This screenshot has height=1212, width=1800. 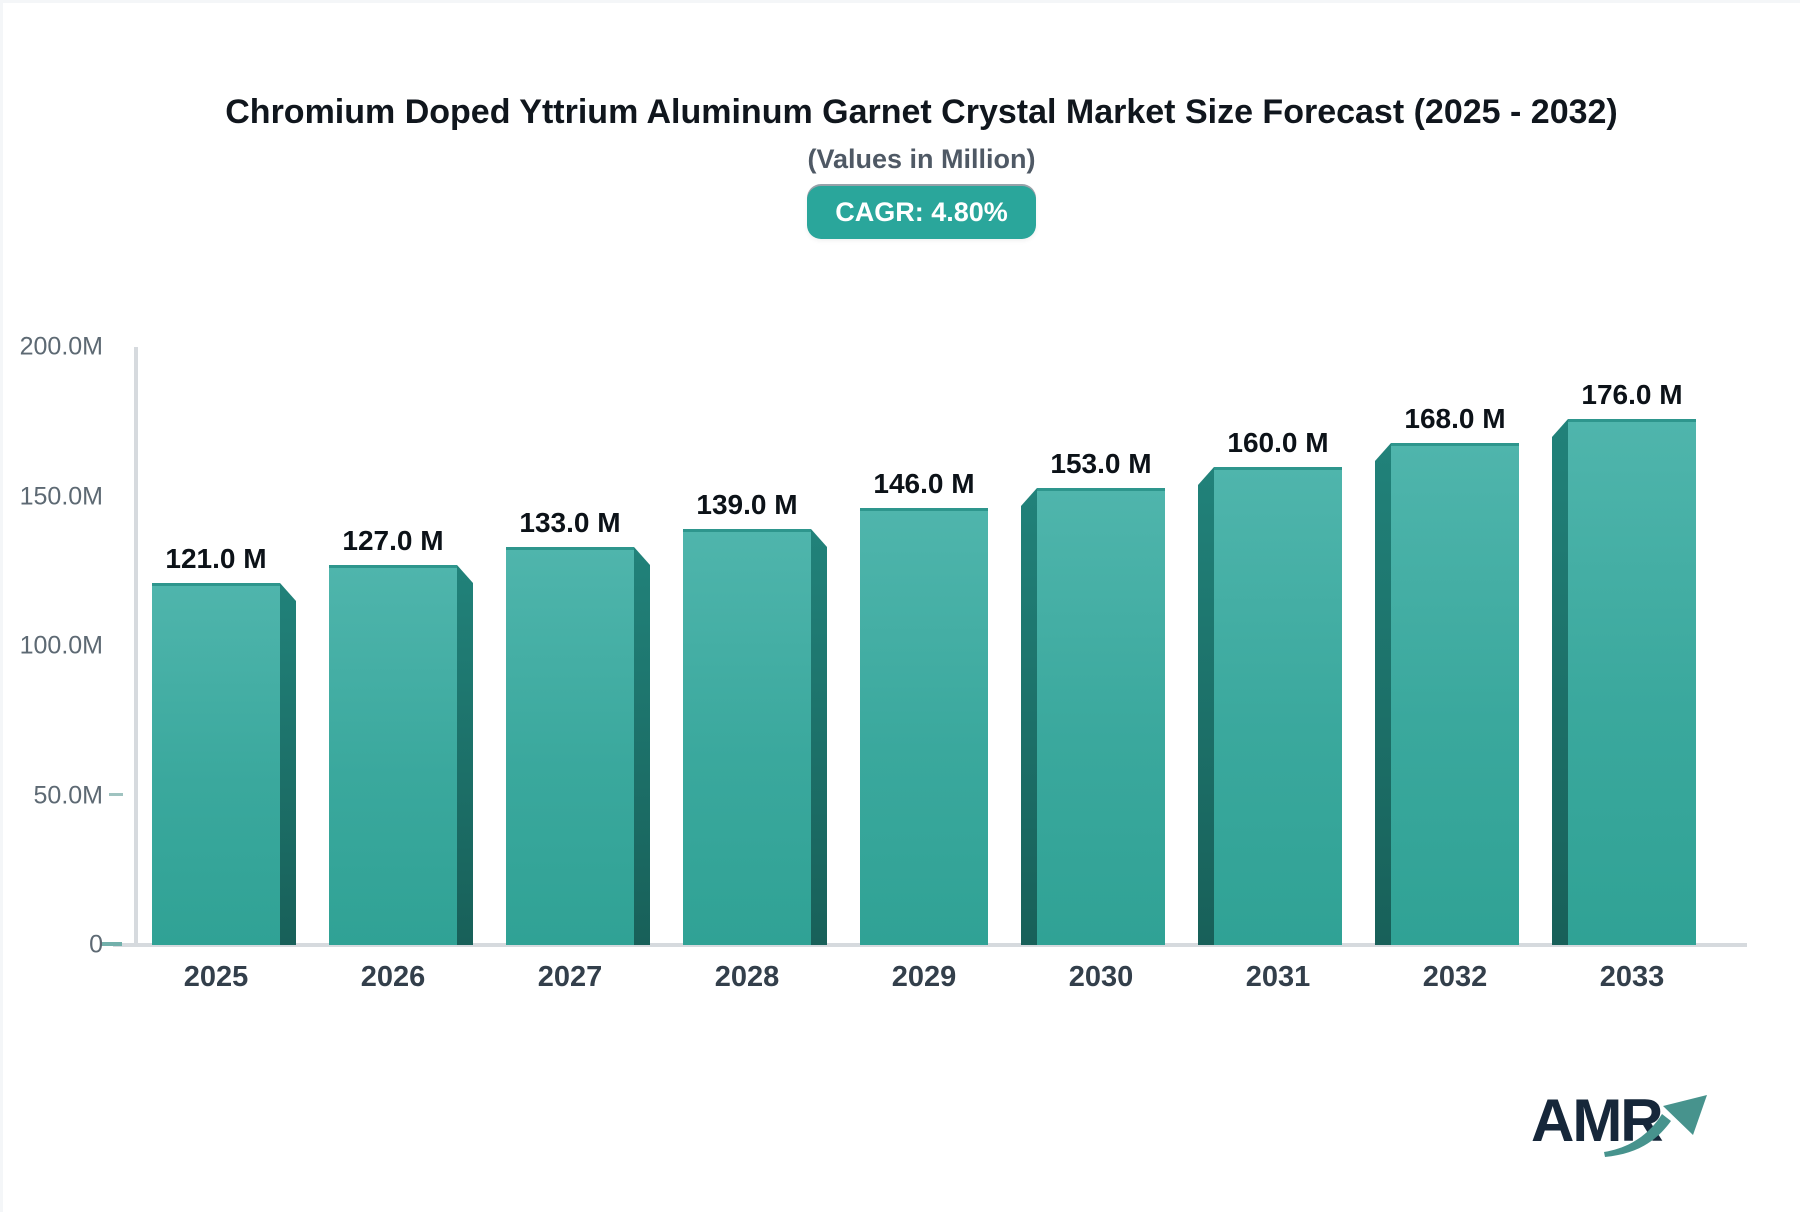 I want to click on bar-2030, so click(x=1101, y=716).